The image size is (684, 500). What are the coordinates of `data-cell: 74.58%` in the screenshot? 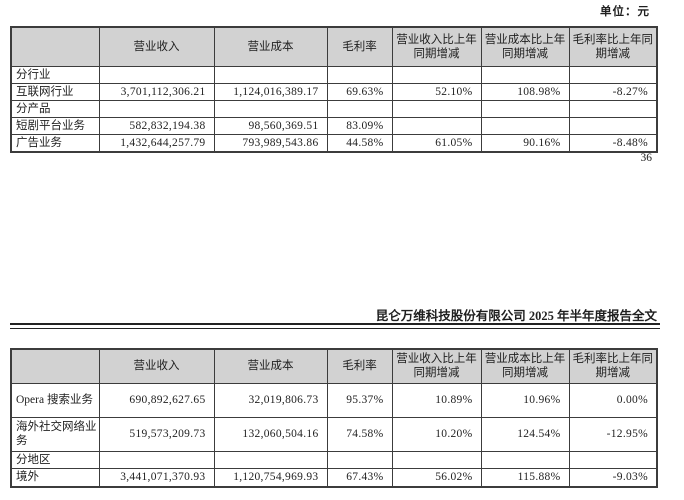 It's located at (359, 434).